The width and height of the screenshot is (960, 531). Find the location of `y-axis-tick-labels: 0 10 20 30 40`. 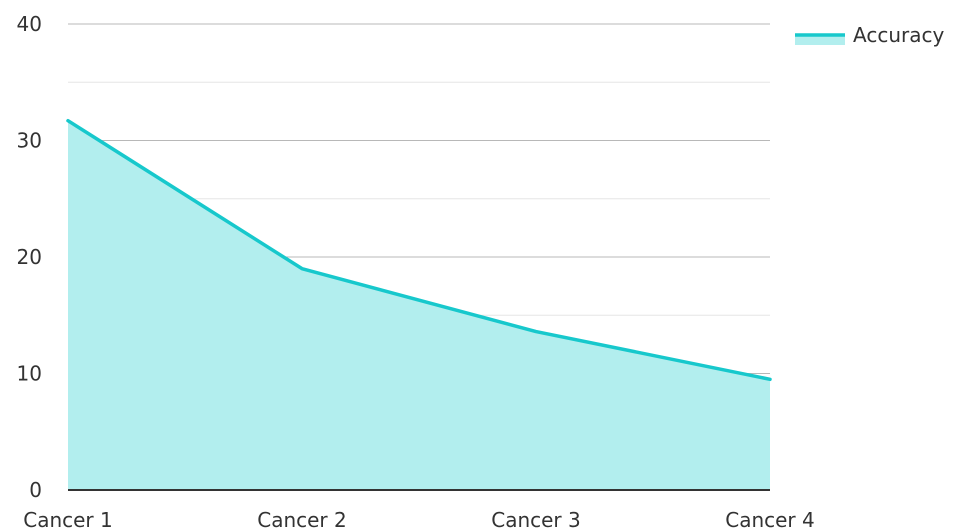

y-axis-tick-labels: 0 10 20 30 40 is located at coordinates (29, 257).